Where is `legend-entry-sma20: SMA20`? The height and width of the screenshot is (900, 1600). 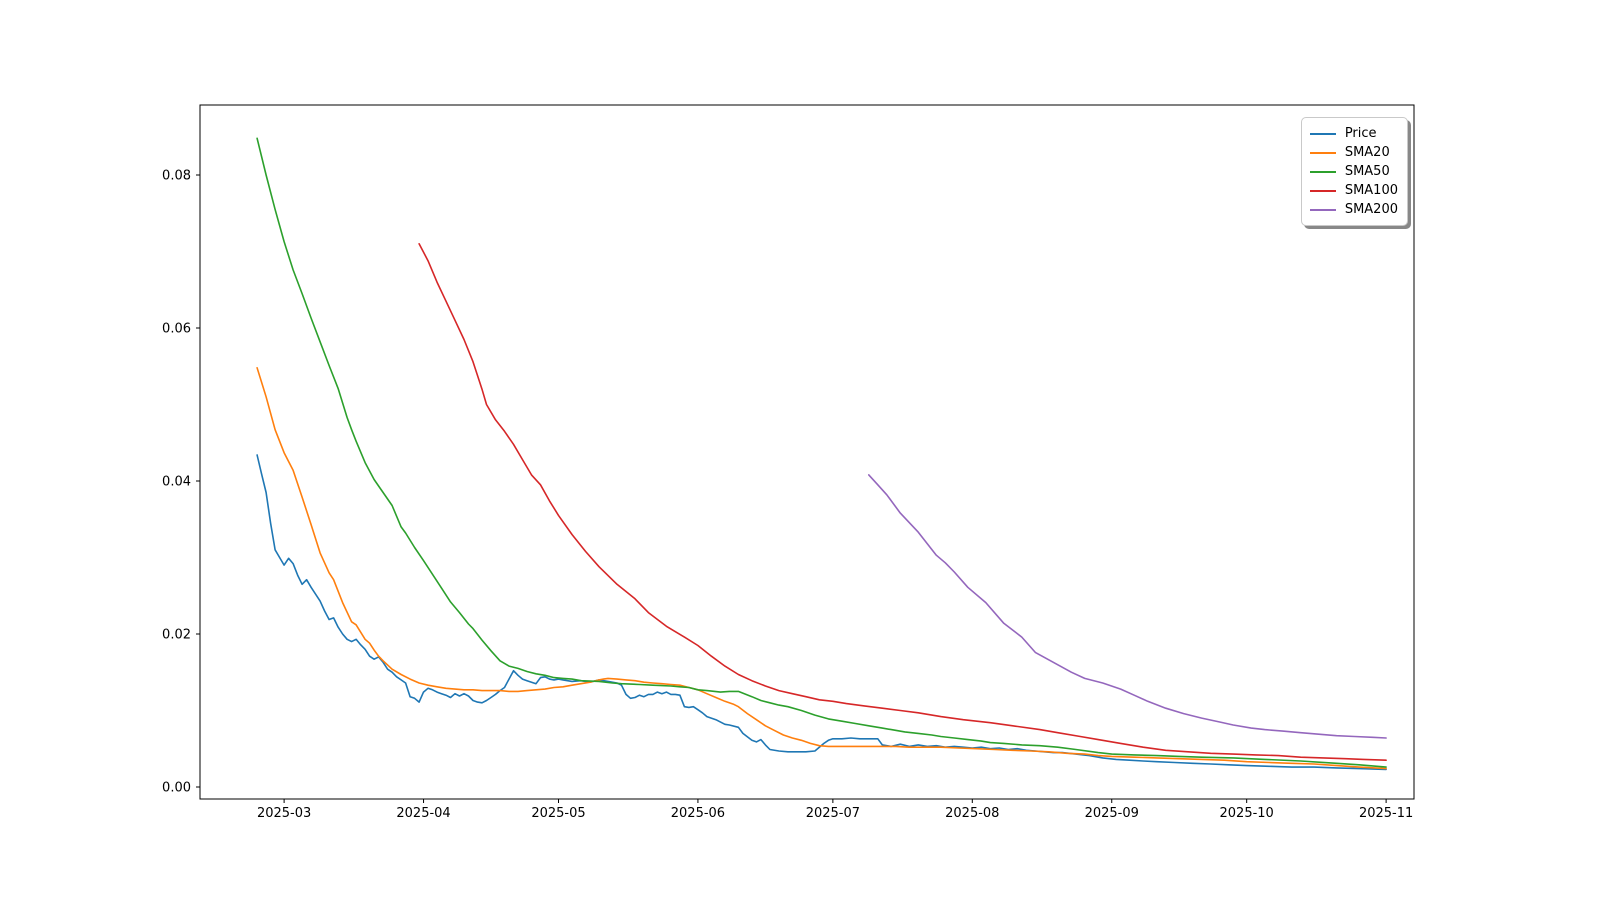
legend-entry-sma20: SMA20 is located at coordinates (1353, 152).